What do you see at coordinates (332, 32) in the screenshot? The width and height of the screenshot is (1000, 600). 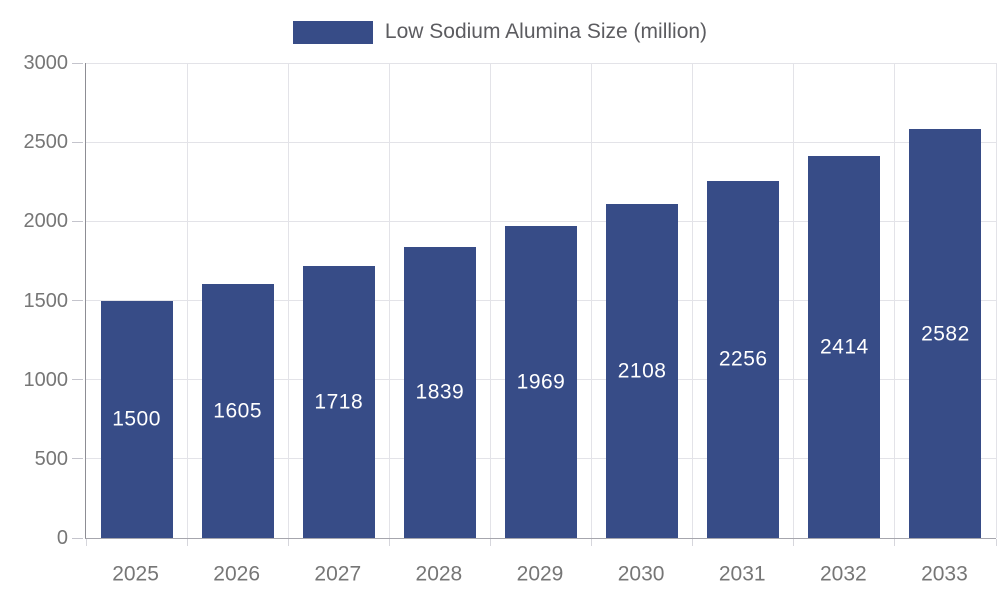 I see `legend-swatch-icon` at bounding box center [332, 32].